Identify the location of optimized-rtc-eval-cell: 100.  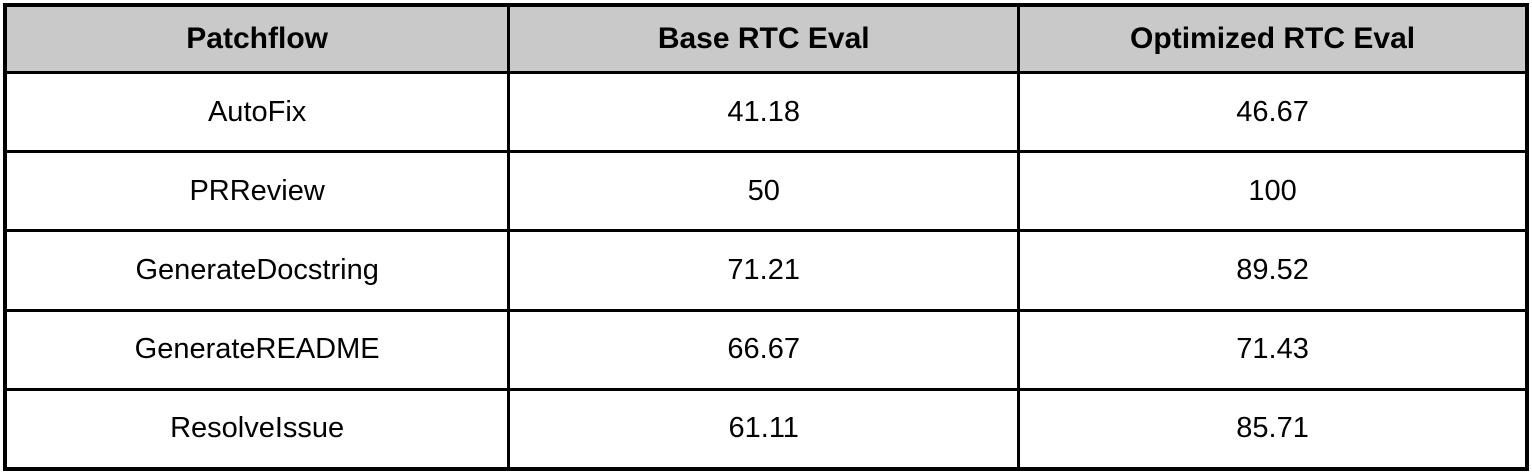
(1273, 191).